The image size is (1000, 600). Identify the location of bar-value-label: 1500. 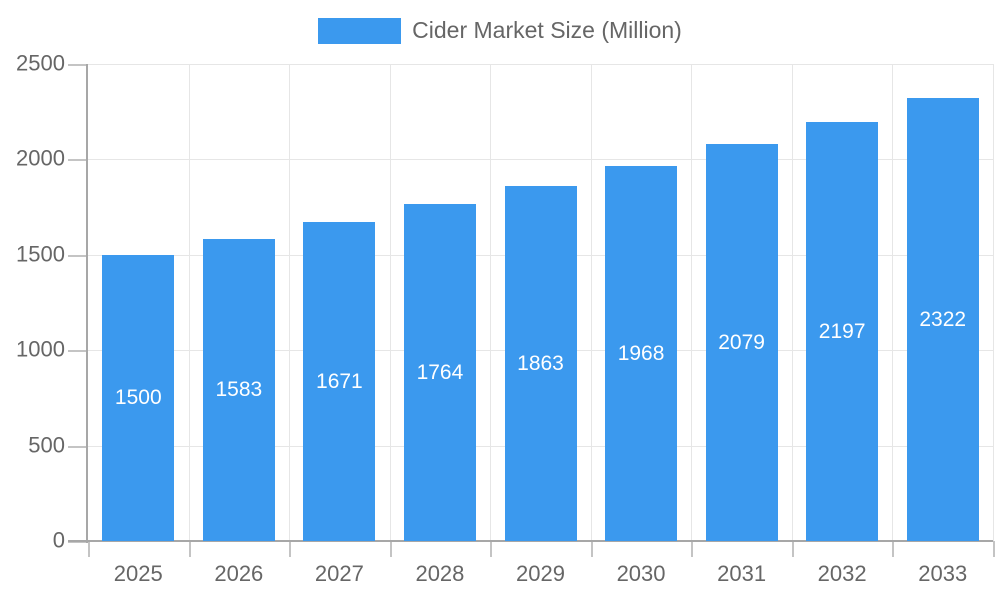
(138, 398).